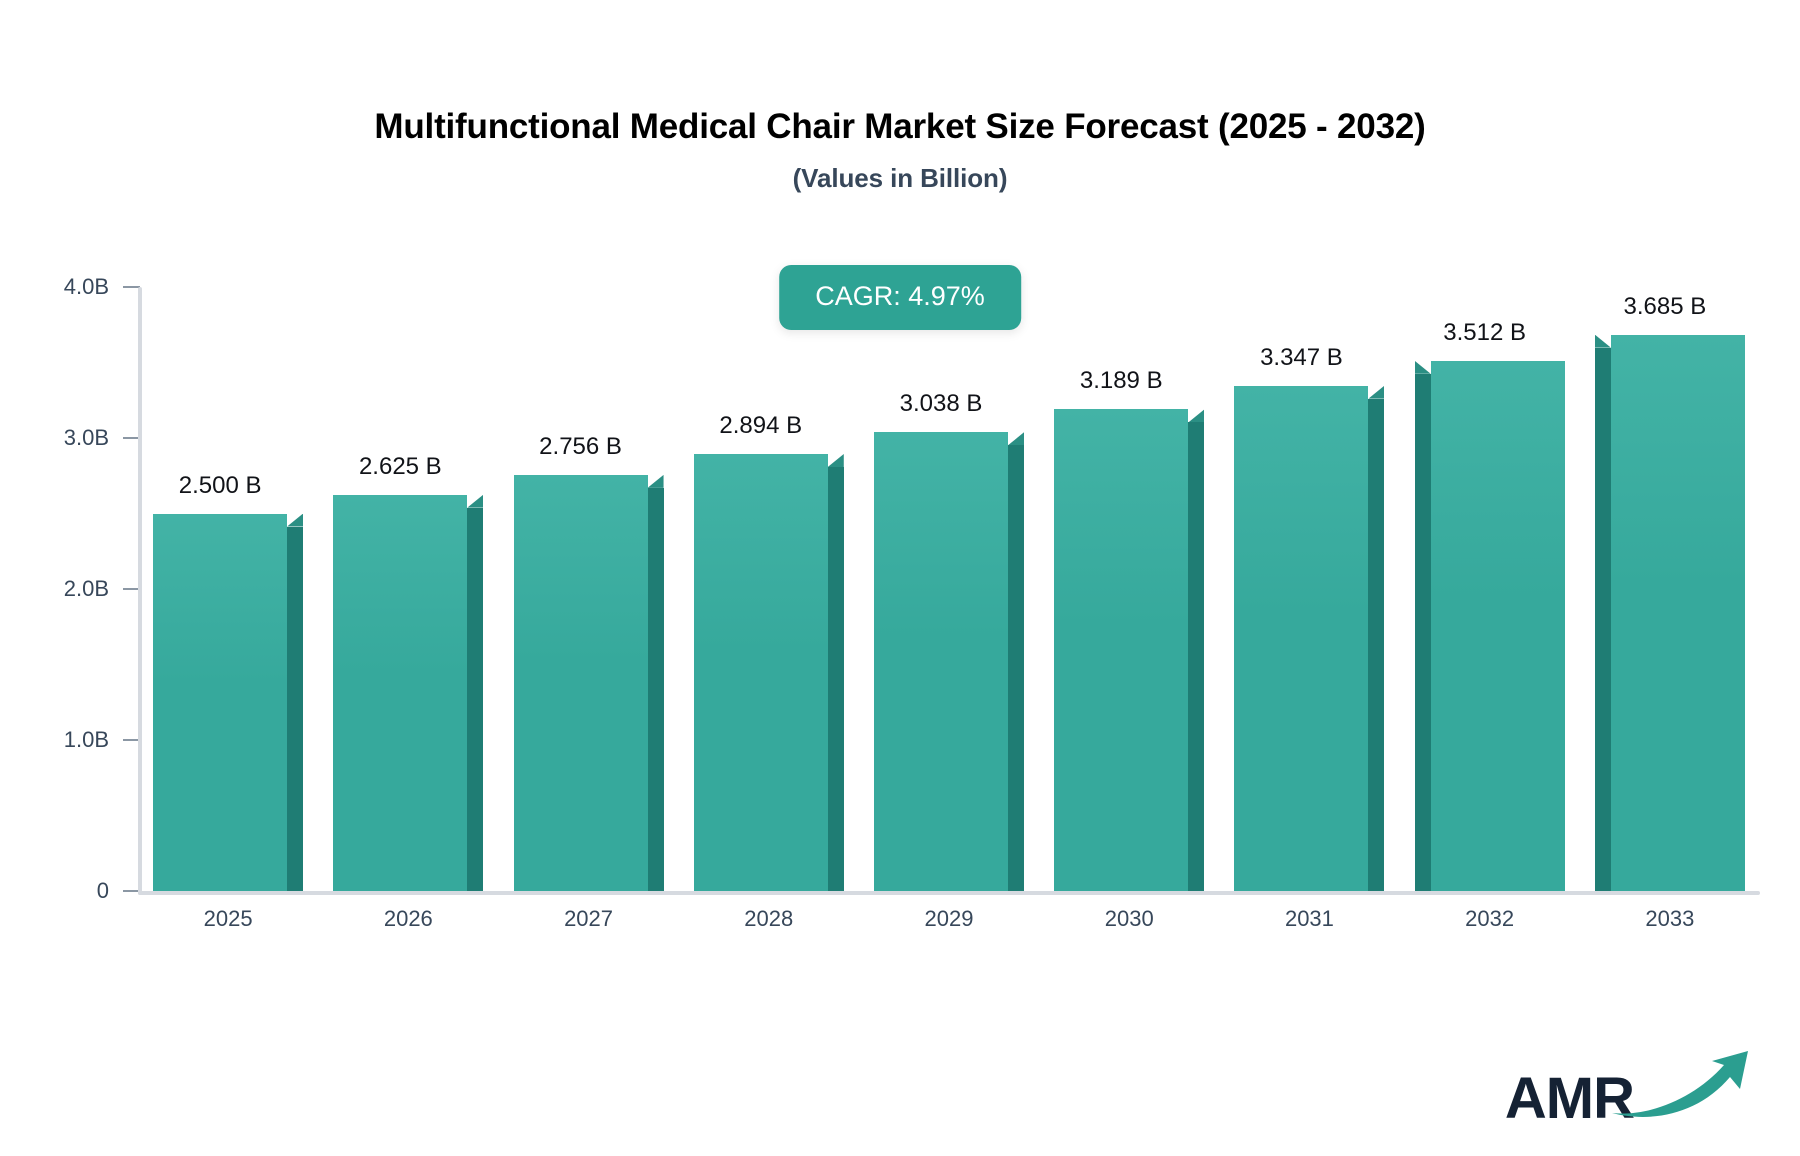 This screenshot has width=1800, height=1156. What do you see at coordinates (941, 404) in the screenshot?
I see `bar-value-label: 3.038 B` at bounding box center [941, 404].